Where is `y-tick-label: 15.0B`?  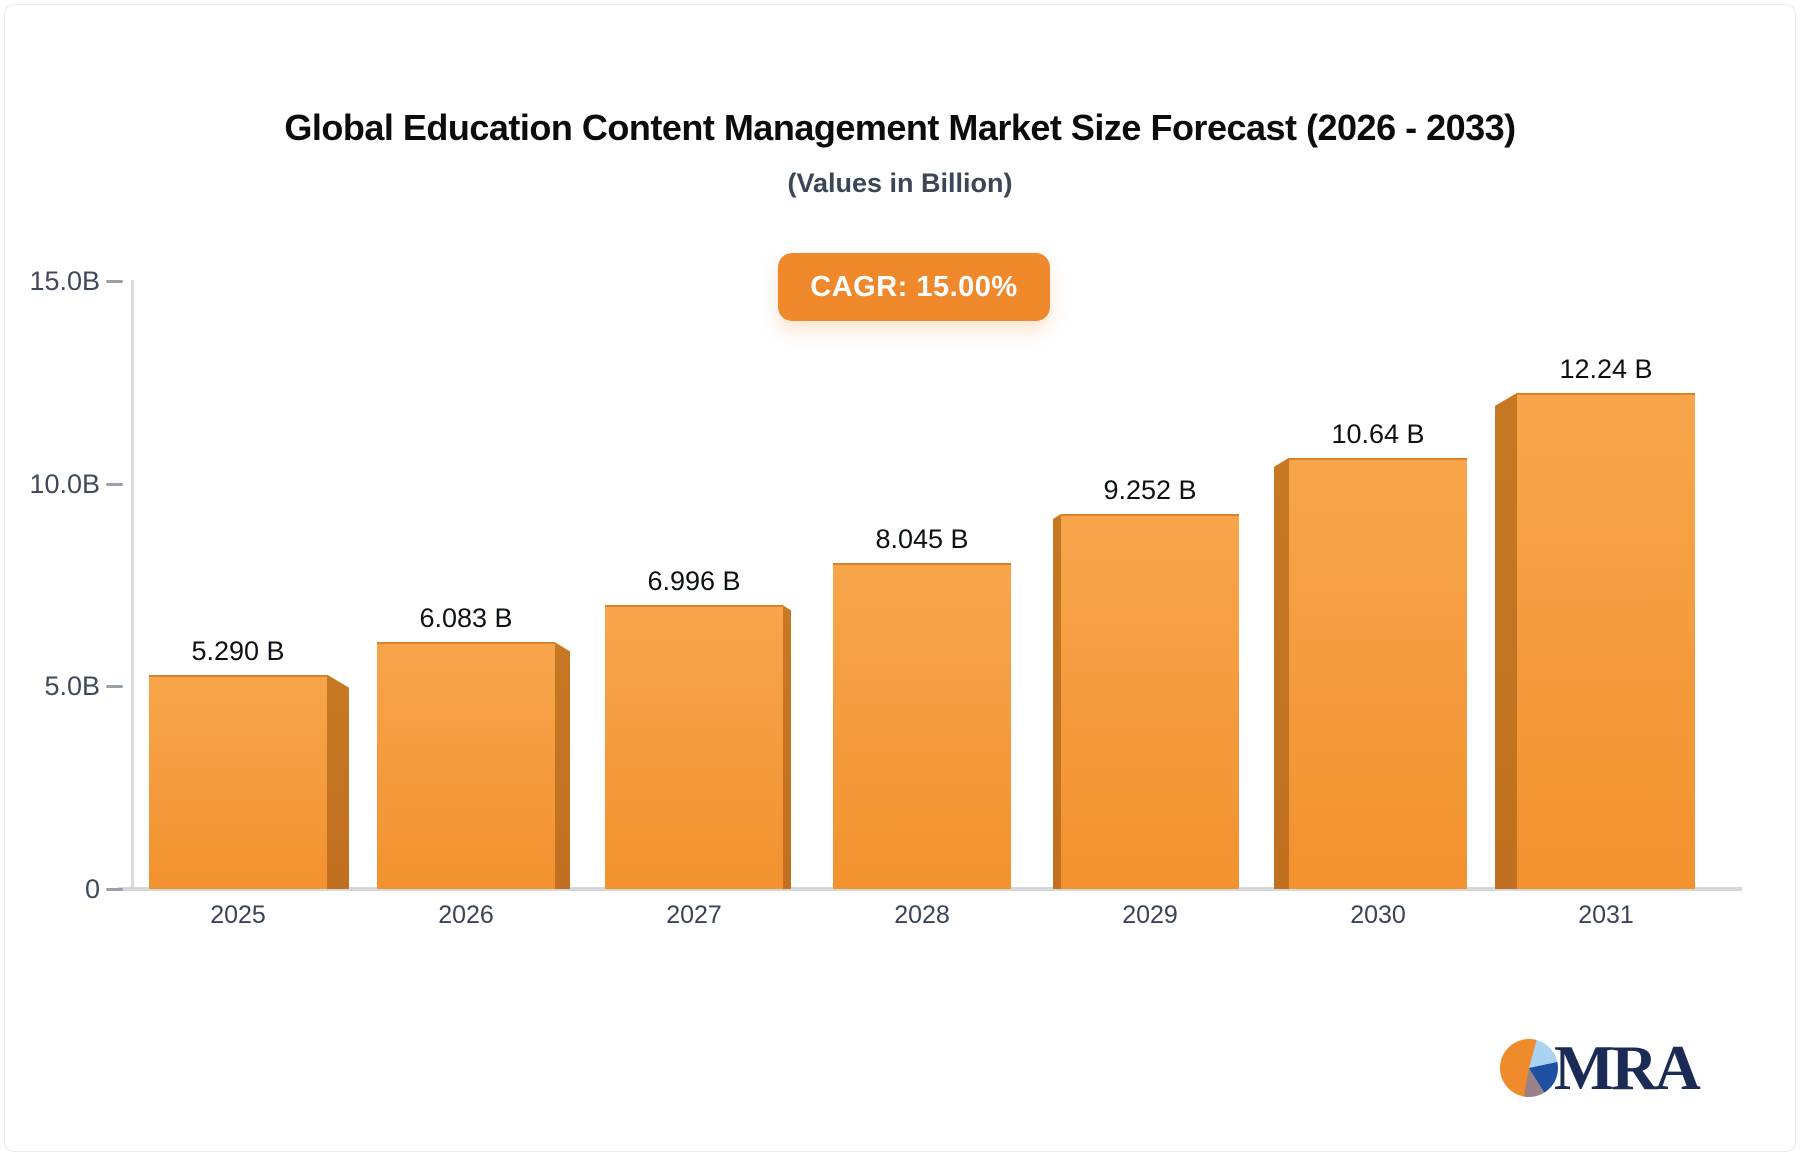 y-tick-label: 15.0B is located at coordinates (64, 281).